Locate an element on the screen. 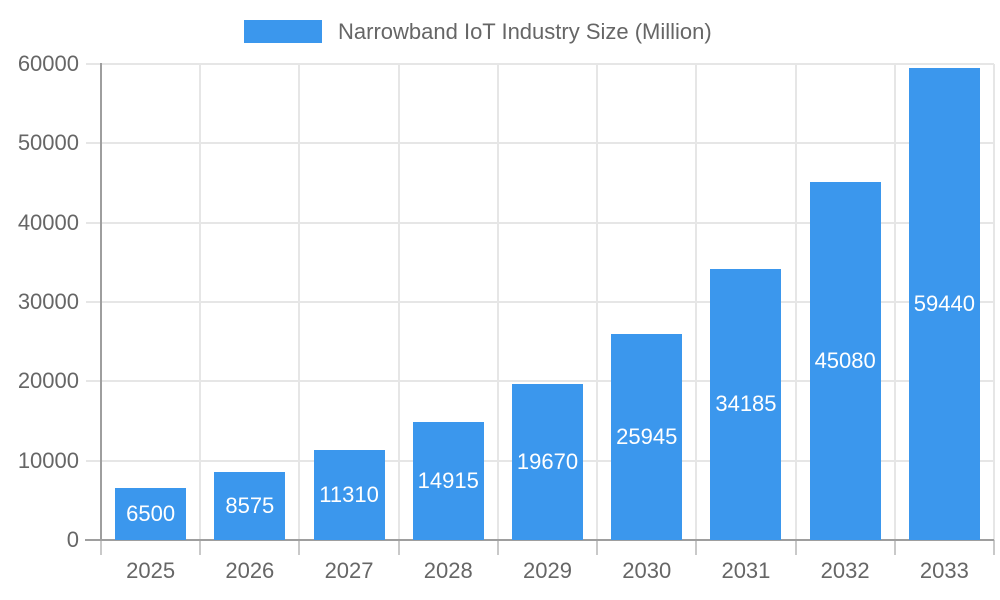  bar-value-label: 25945 is located at coordinates (647, 437).